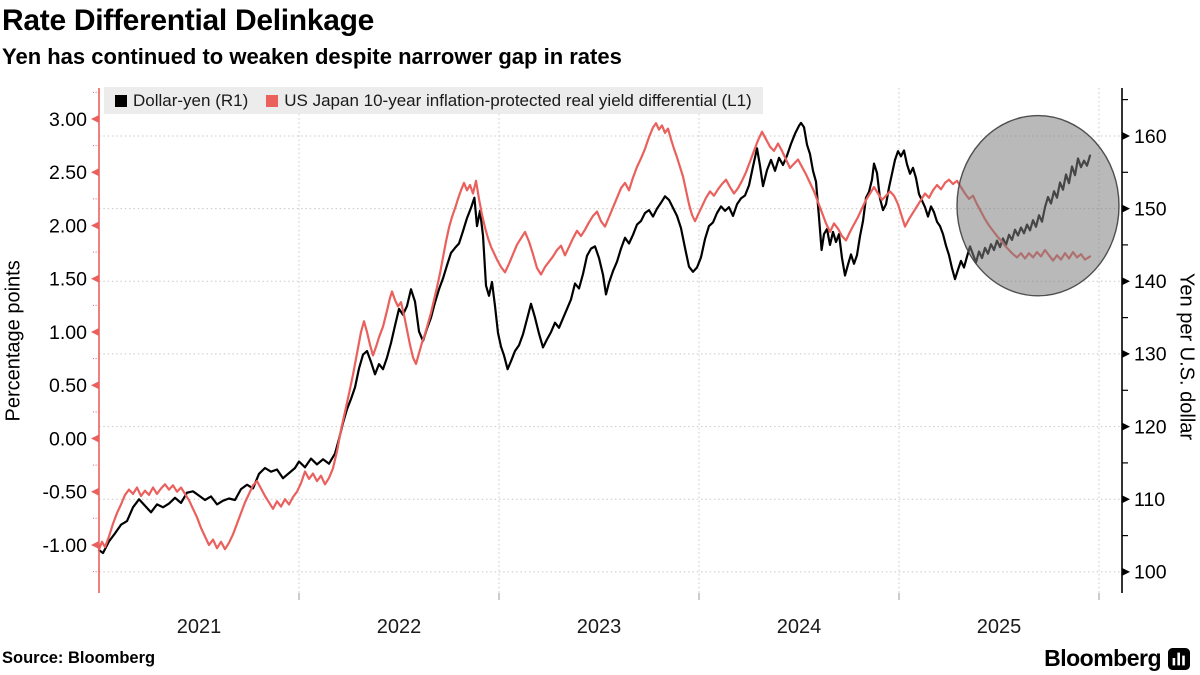 The width and height of the screenshot is (1200, 675). Describe the element at coordinates (68, 439) in the screenshot. I see `left-tick-label: 0.00` at that location.